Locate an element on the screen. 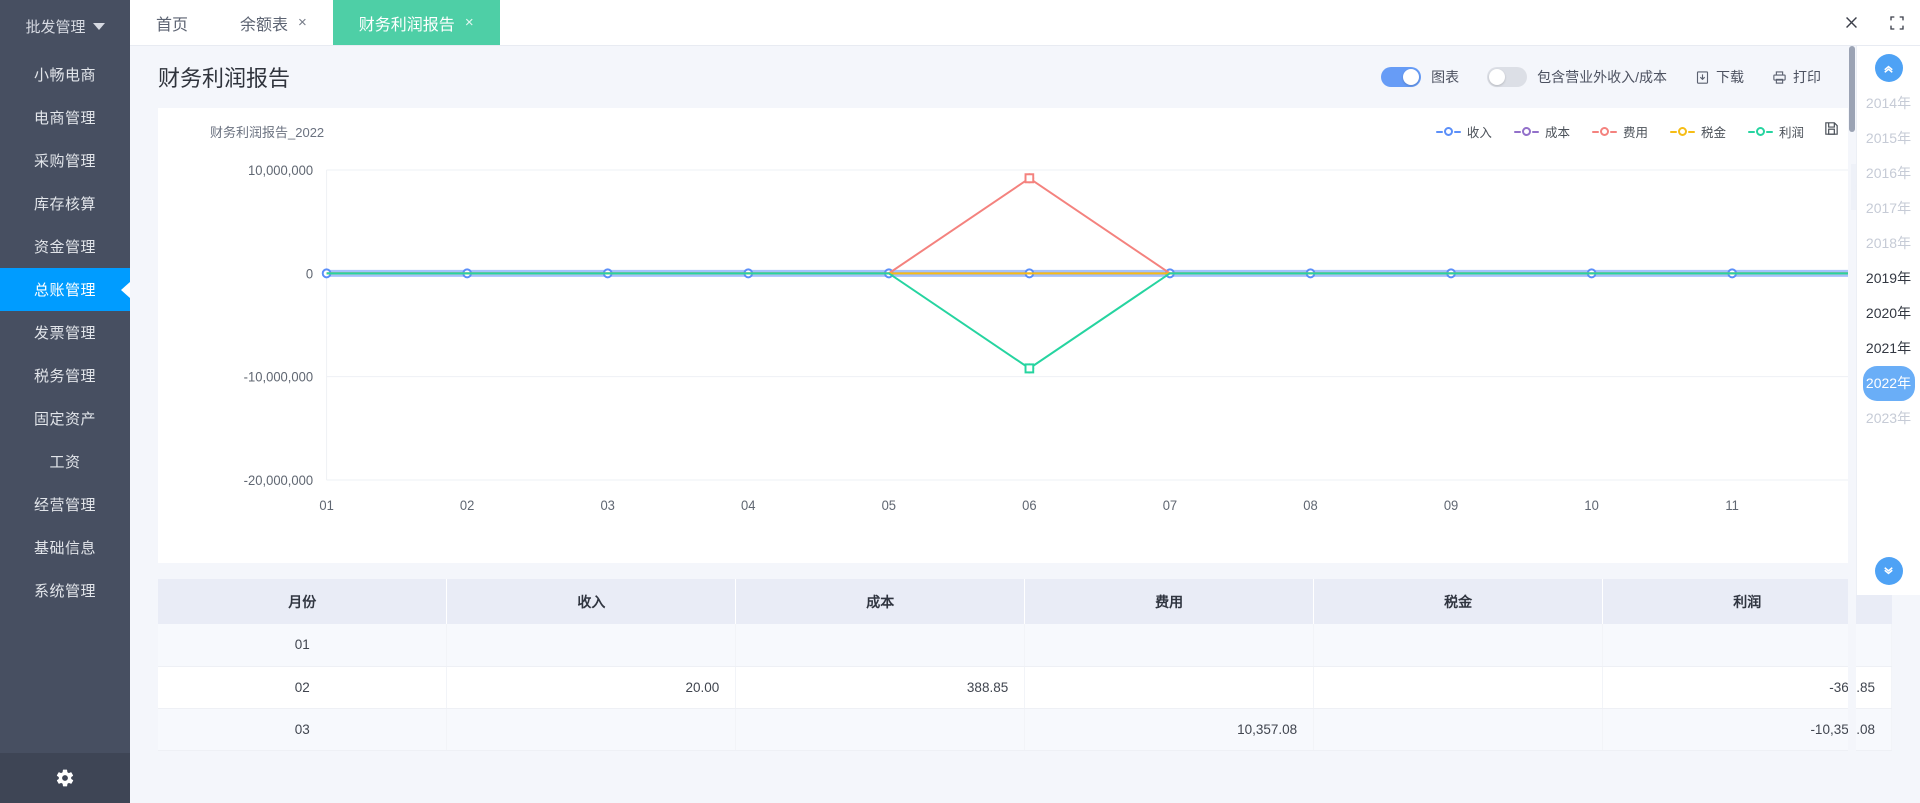 This screenshot has width=1920, height=803. year-option-0: 2014年 is located at coordinates (1888, 103).